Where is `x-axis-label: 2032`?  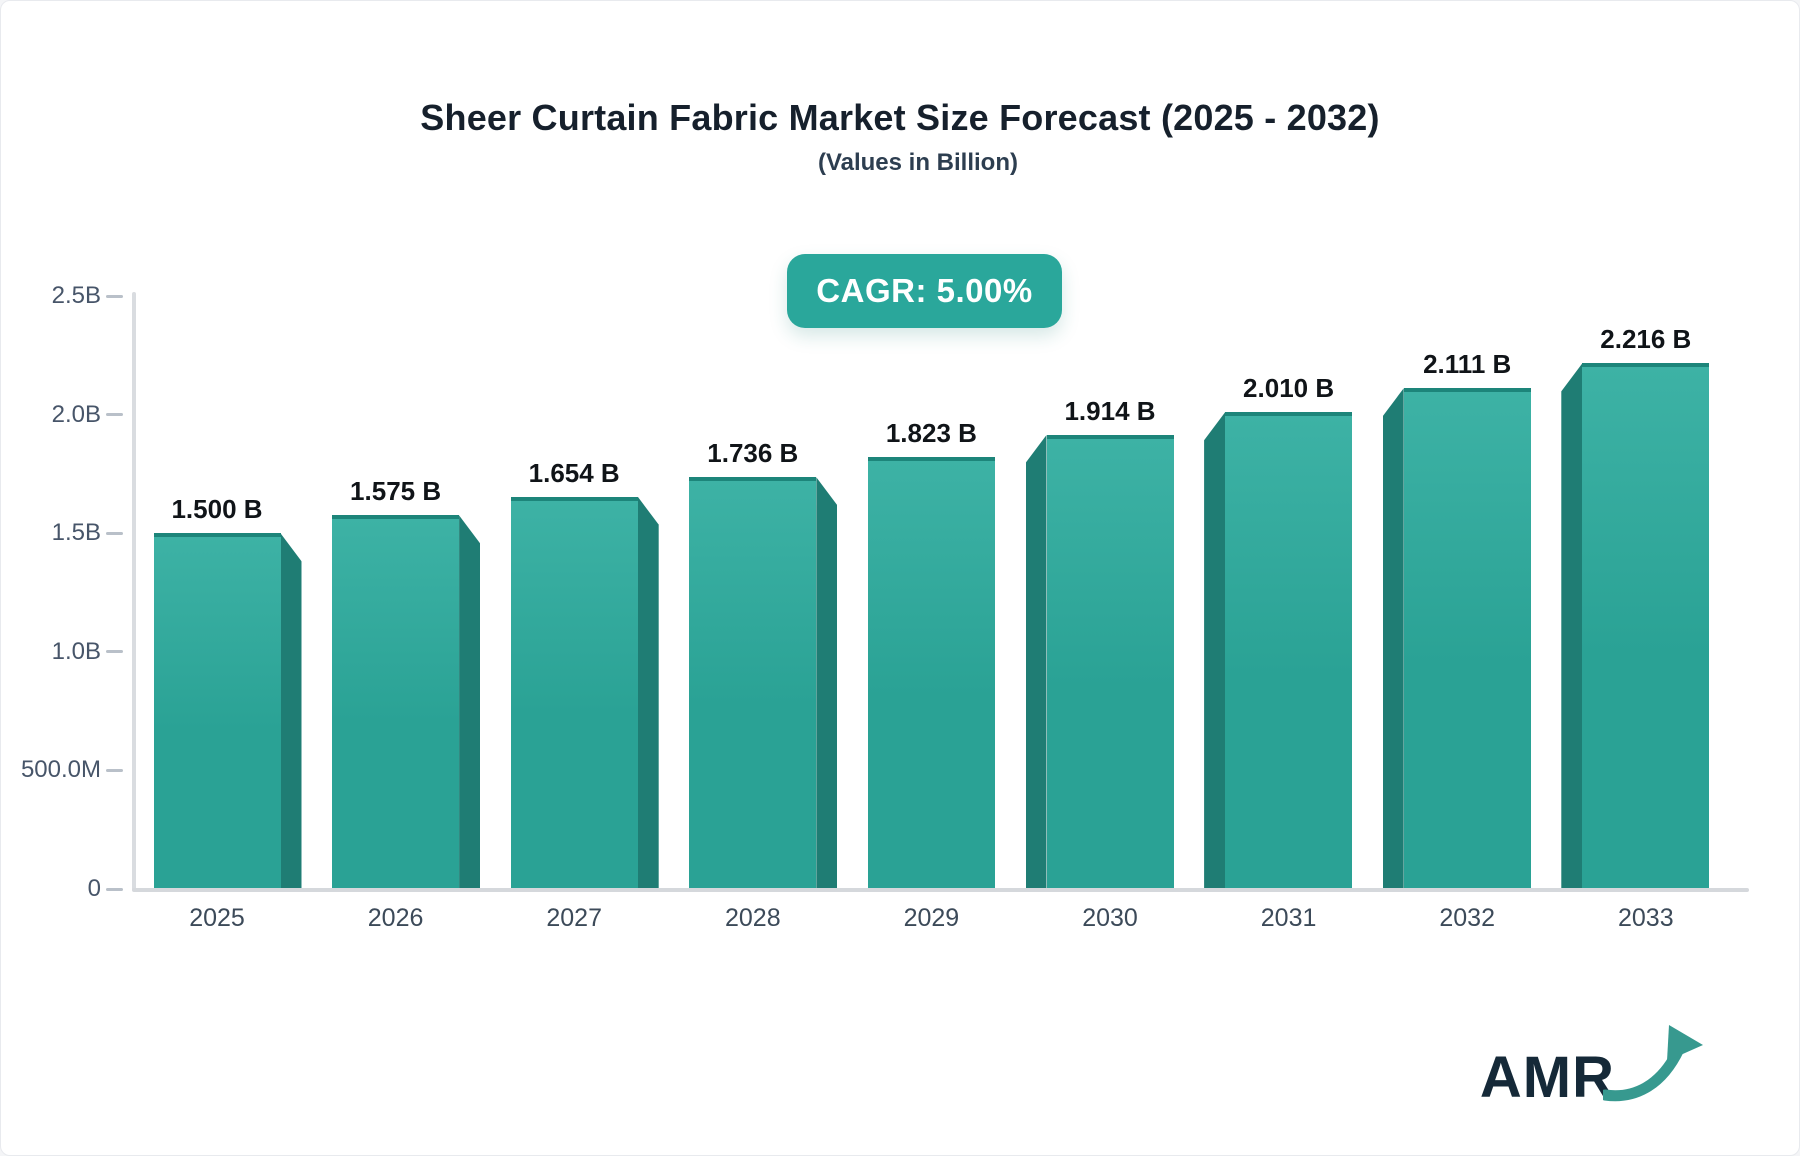 x-axis-label: 2032 is located at coordinates (1467, 918).